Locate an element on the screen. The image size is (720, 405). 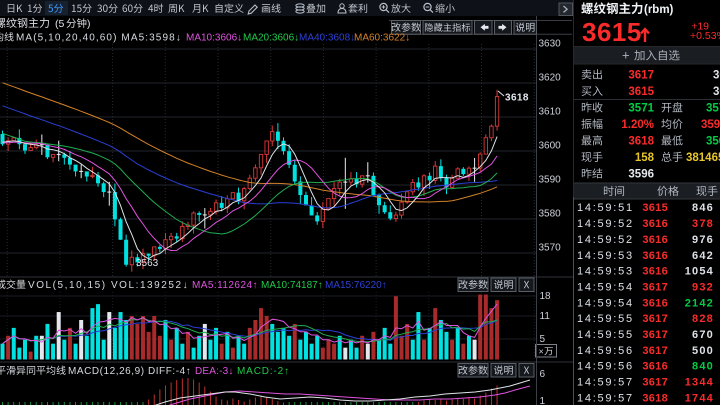
svg-text: 11 is located at coordinates (545, 316).